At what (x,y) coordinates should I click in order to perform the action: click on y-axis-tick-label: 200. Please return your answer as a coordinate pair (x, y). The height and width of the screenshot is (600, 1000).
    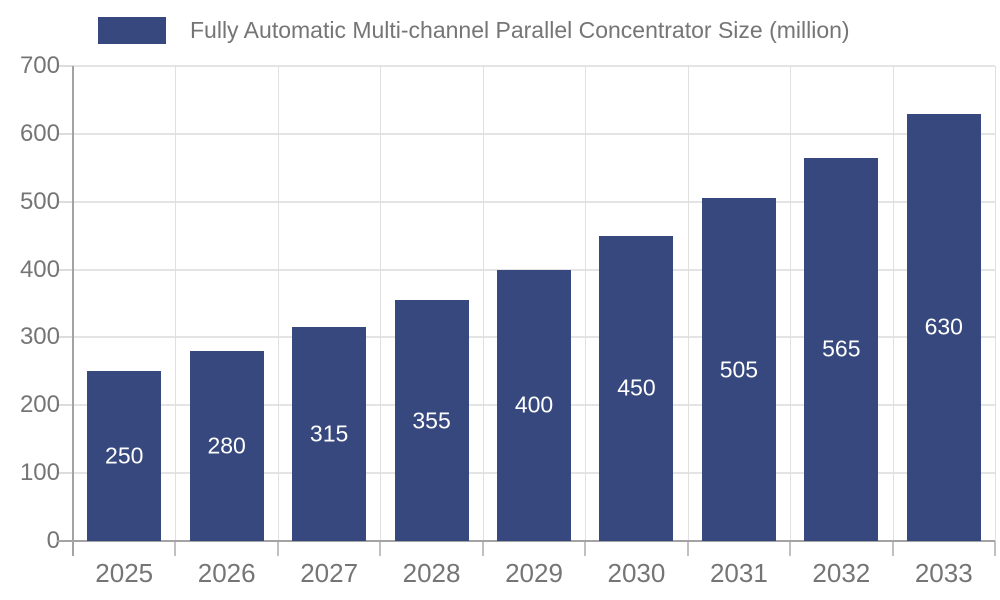
    Looking at the image, I should click on (39, 405).